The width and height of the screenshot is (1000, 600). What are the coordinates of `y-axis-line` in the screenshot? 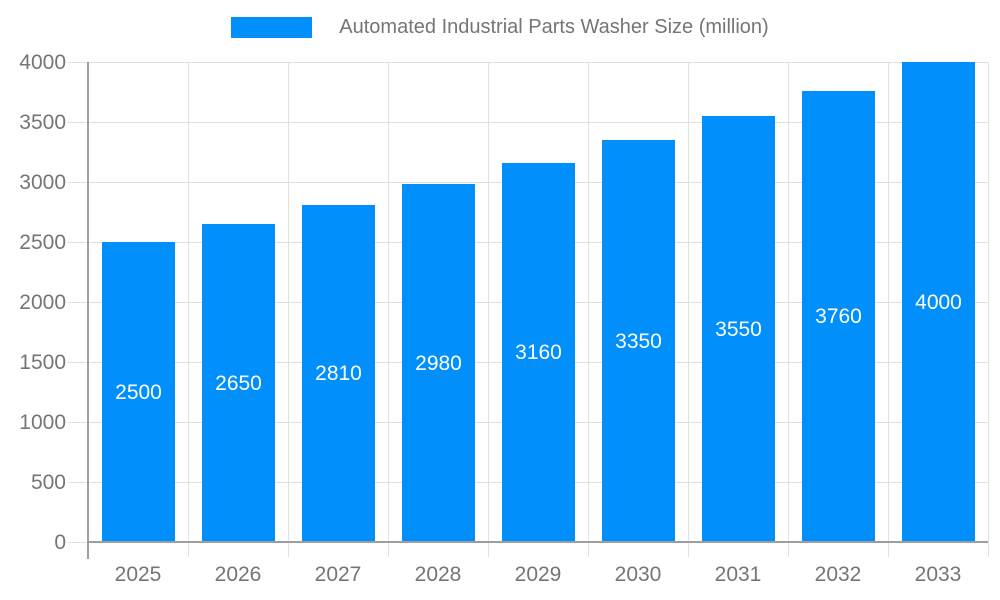 It's located at (88, 310).